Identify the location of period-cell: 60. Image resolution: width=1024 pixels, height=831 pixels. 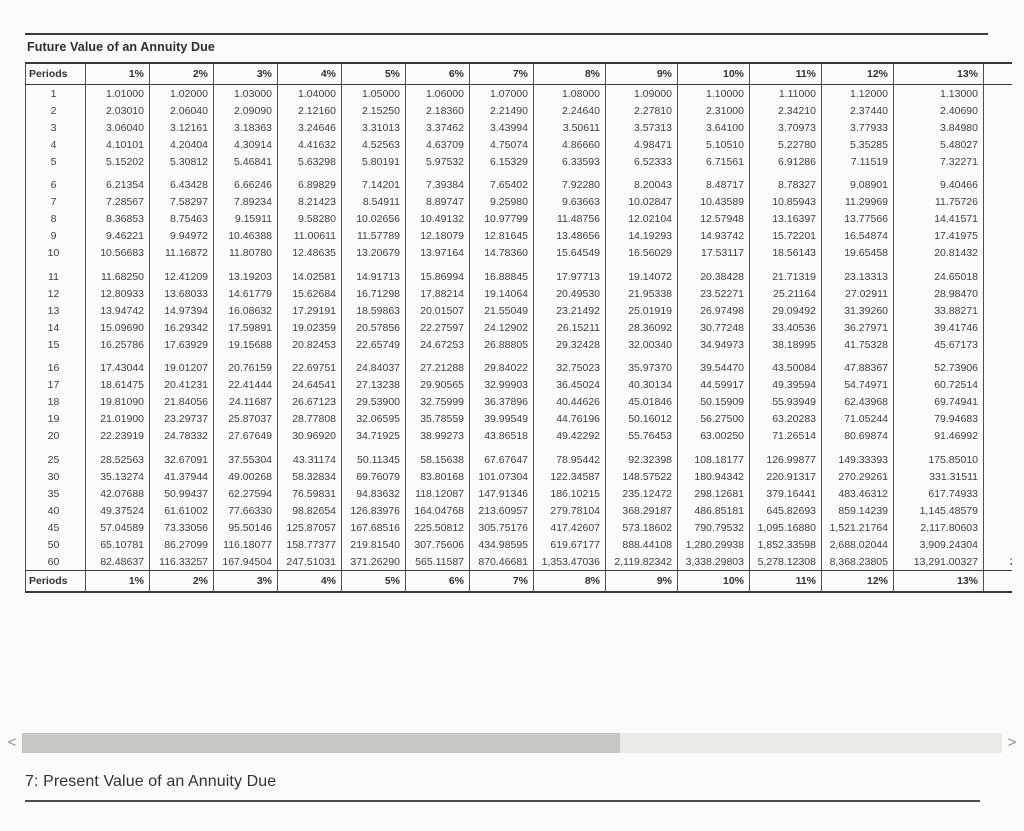
(55, 562).